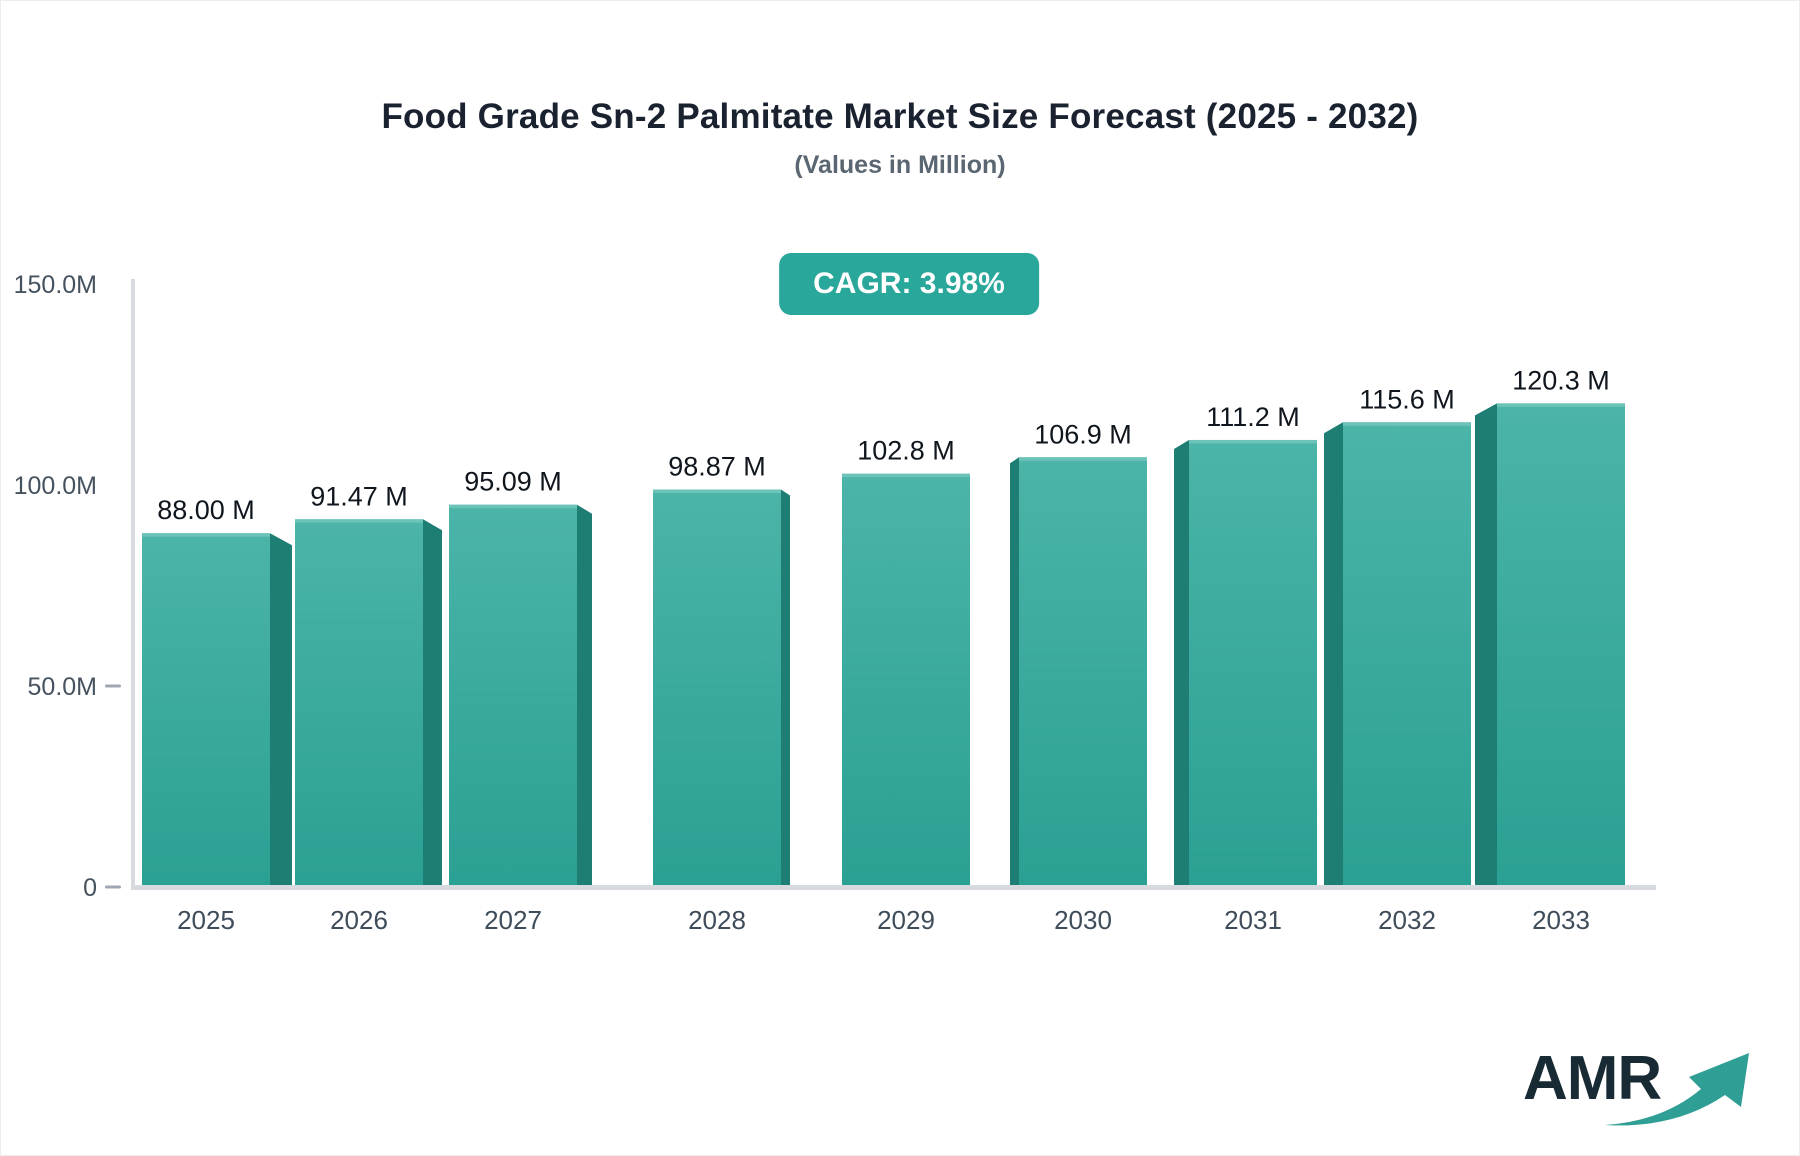  Describe the element at coordinates (1561, 920) in the screenshot. I see `x-tick-label: 2033` at that location.